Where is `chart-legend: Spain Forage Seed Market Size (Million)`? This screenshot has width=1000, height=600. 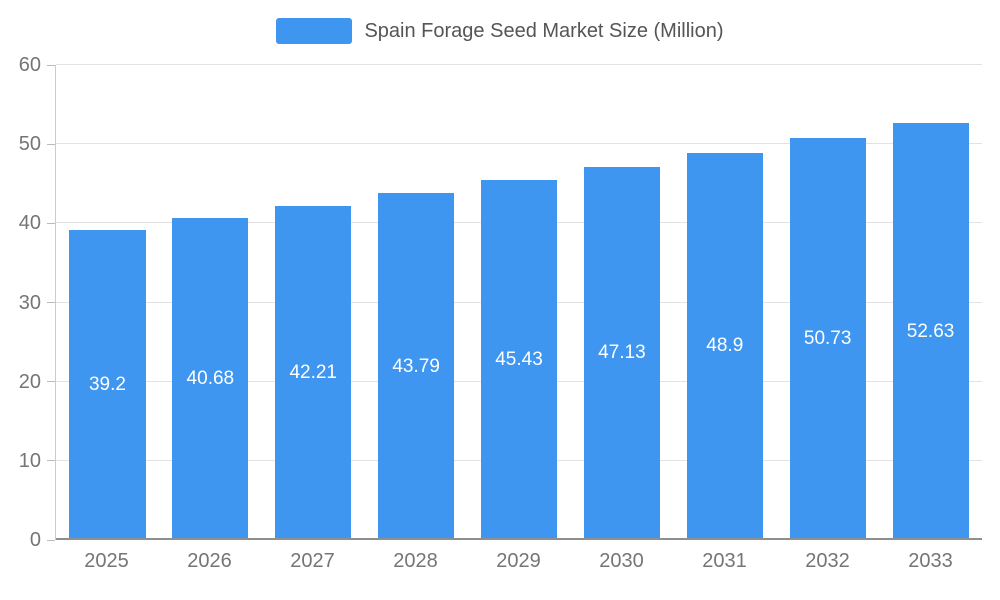 chart-legend: Spain Forage Seed Market Size (Million) is located at coordinates (500, 31).